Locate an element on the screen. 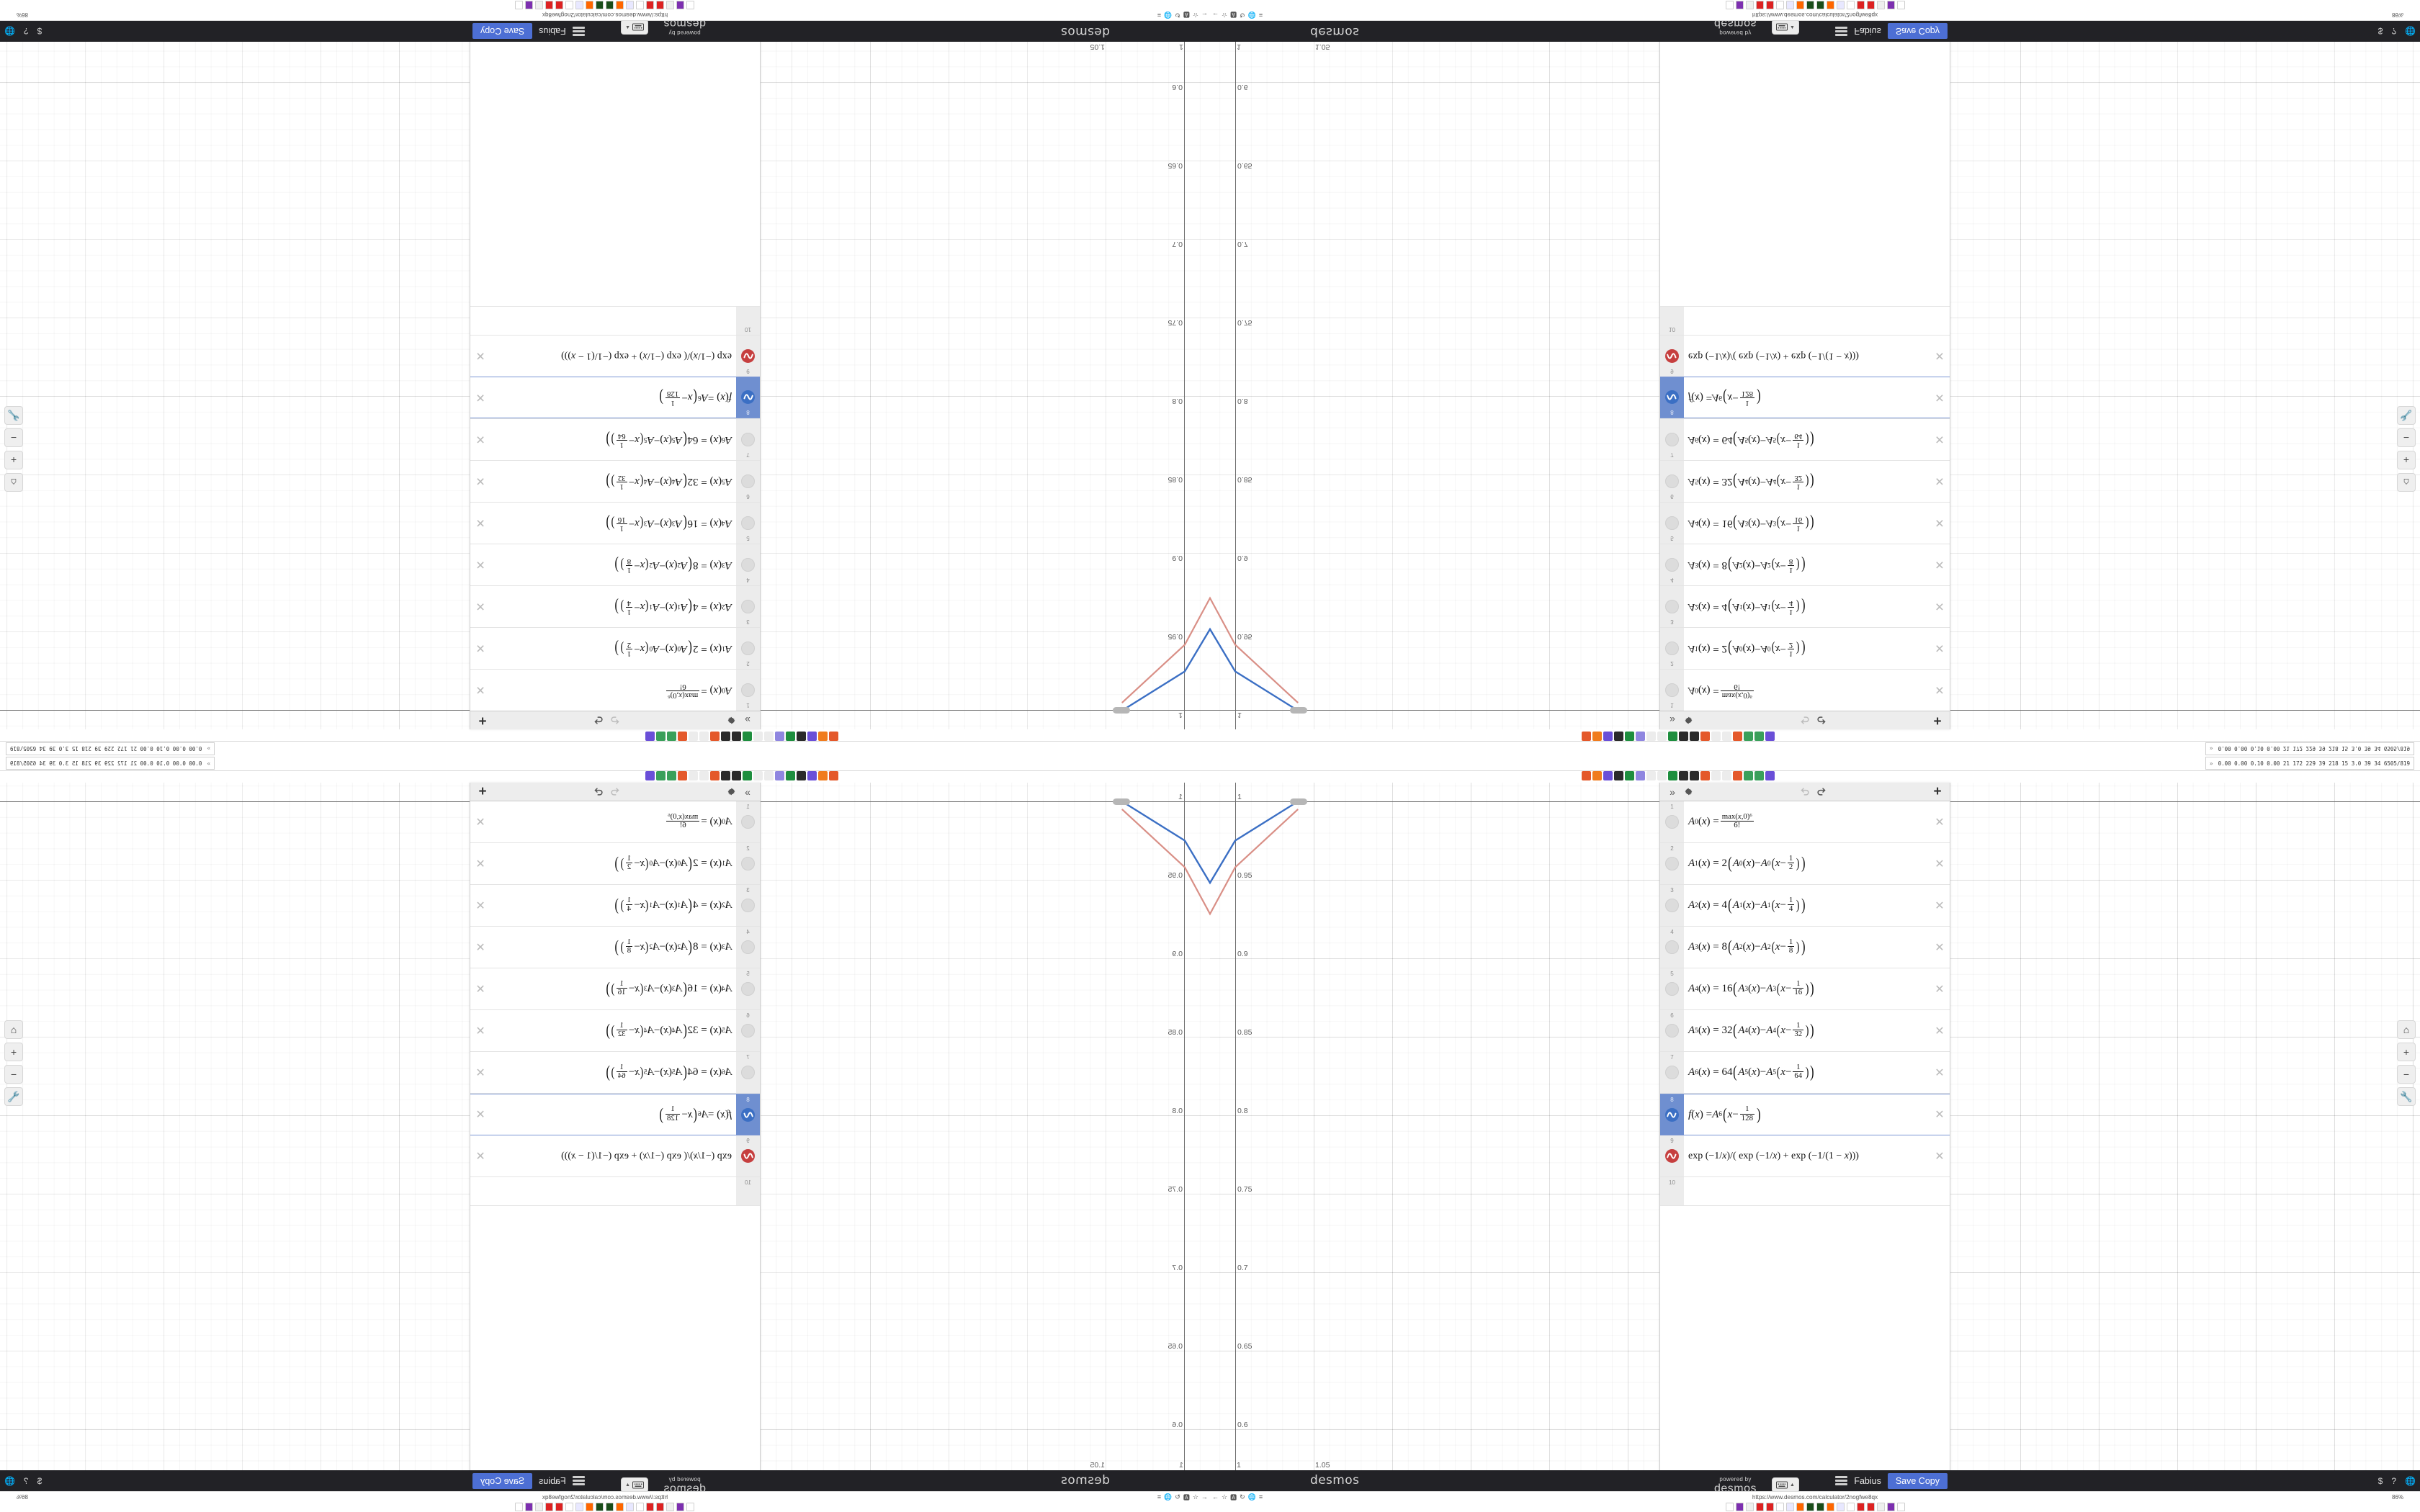 Image resolution: width=2420 pixels, height=1512 pixels. desmos-bar-right-icons: $ ? 🌐 is located at coordinates (23, 31).